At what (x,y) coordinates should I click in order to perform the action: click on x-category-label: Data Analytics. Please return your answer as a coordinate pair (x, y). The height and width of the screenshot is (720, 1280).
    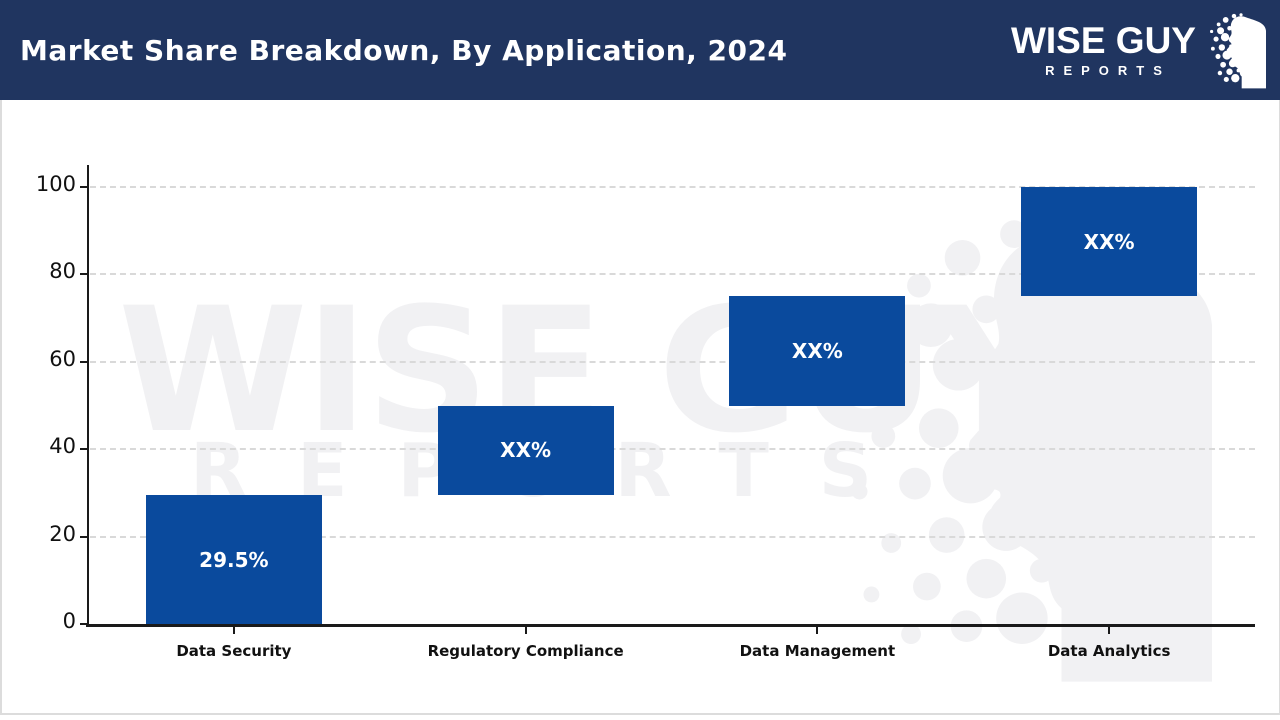
    Looking at the image, I should click on (1109, 651).